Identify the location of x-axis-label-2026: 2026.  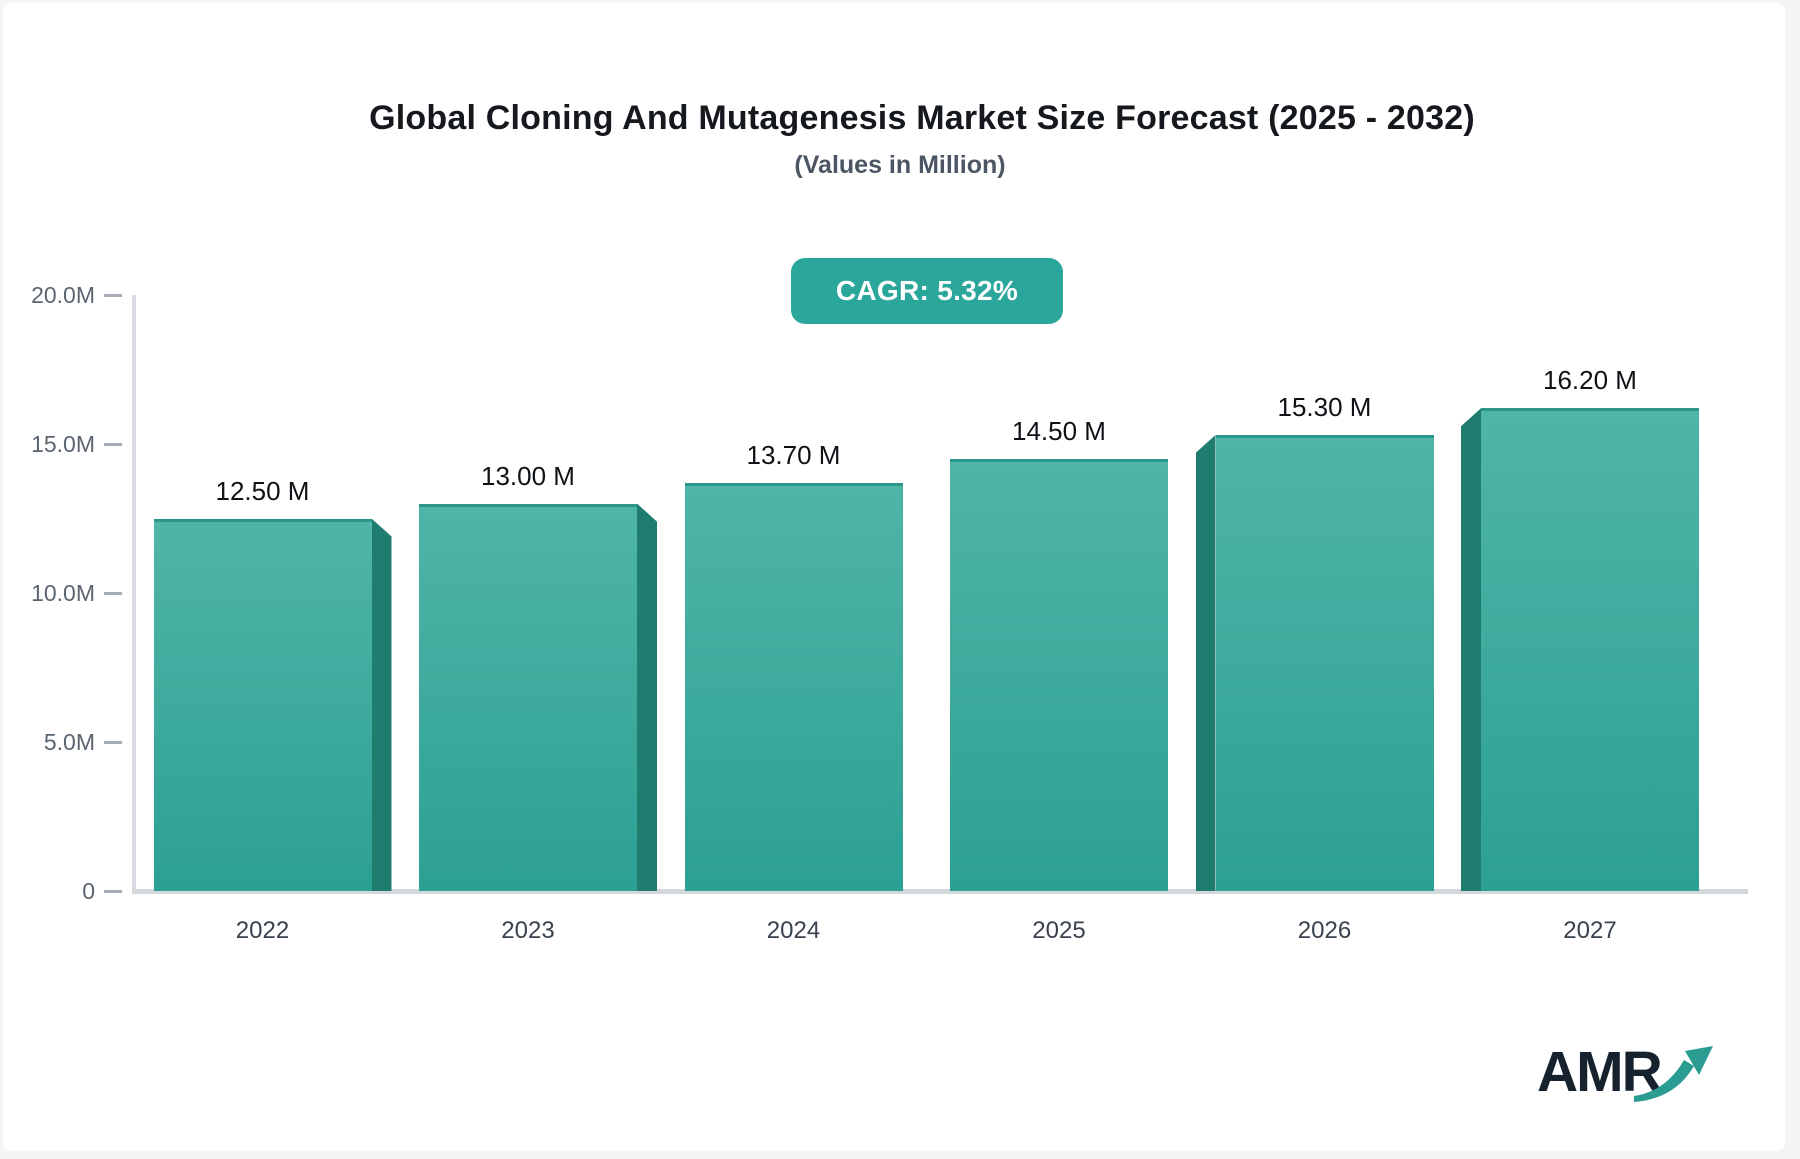
(1324, 930).